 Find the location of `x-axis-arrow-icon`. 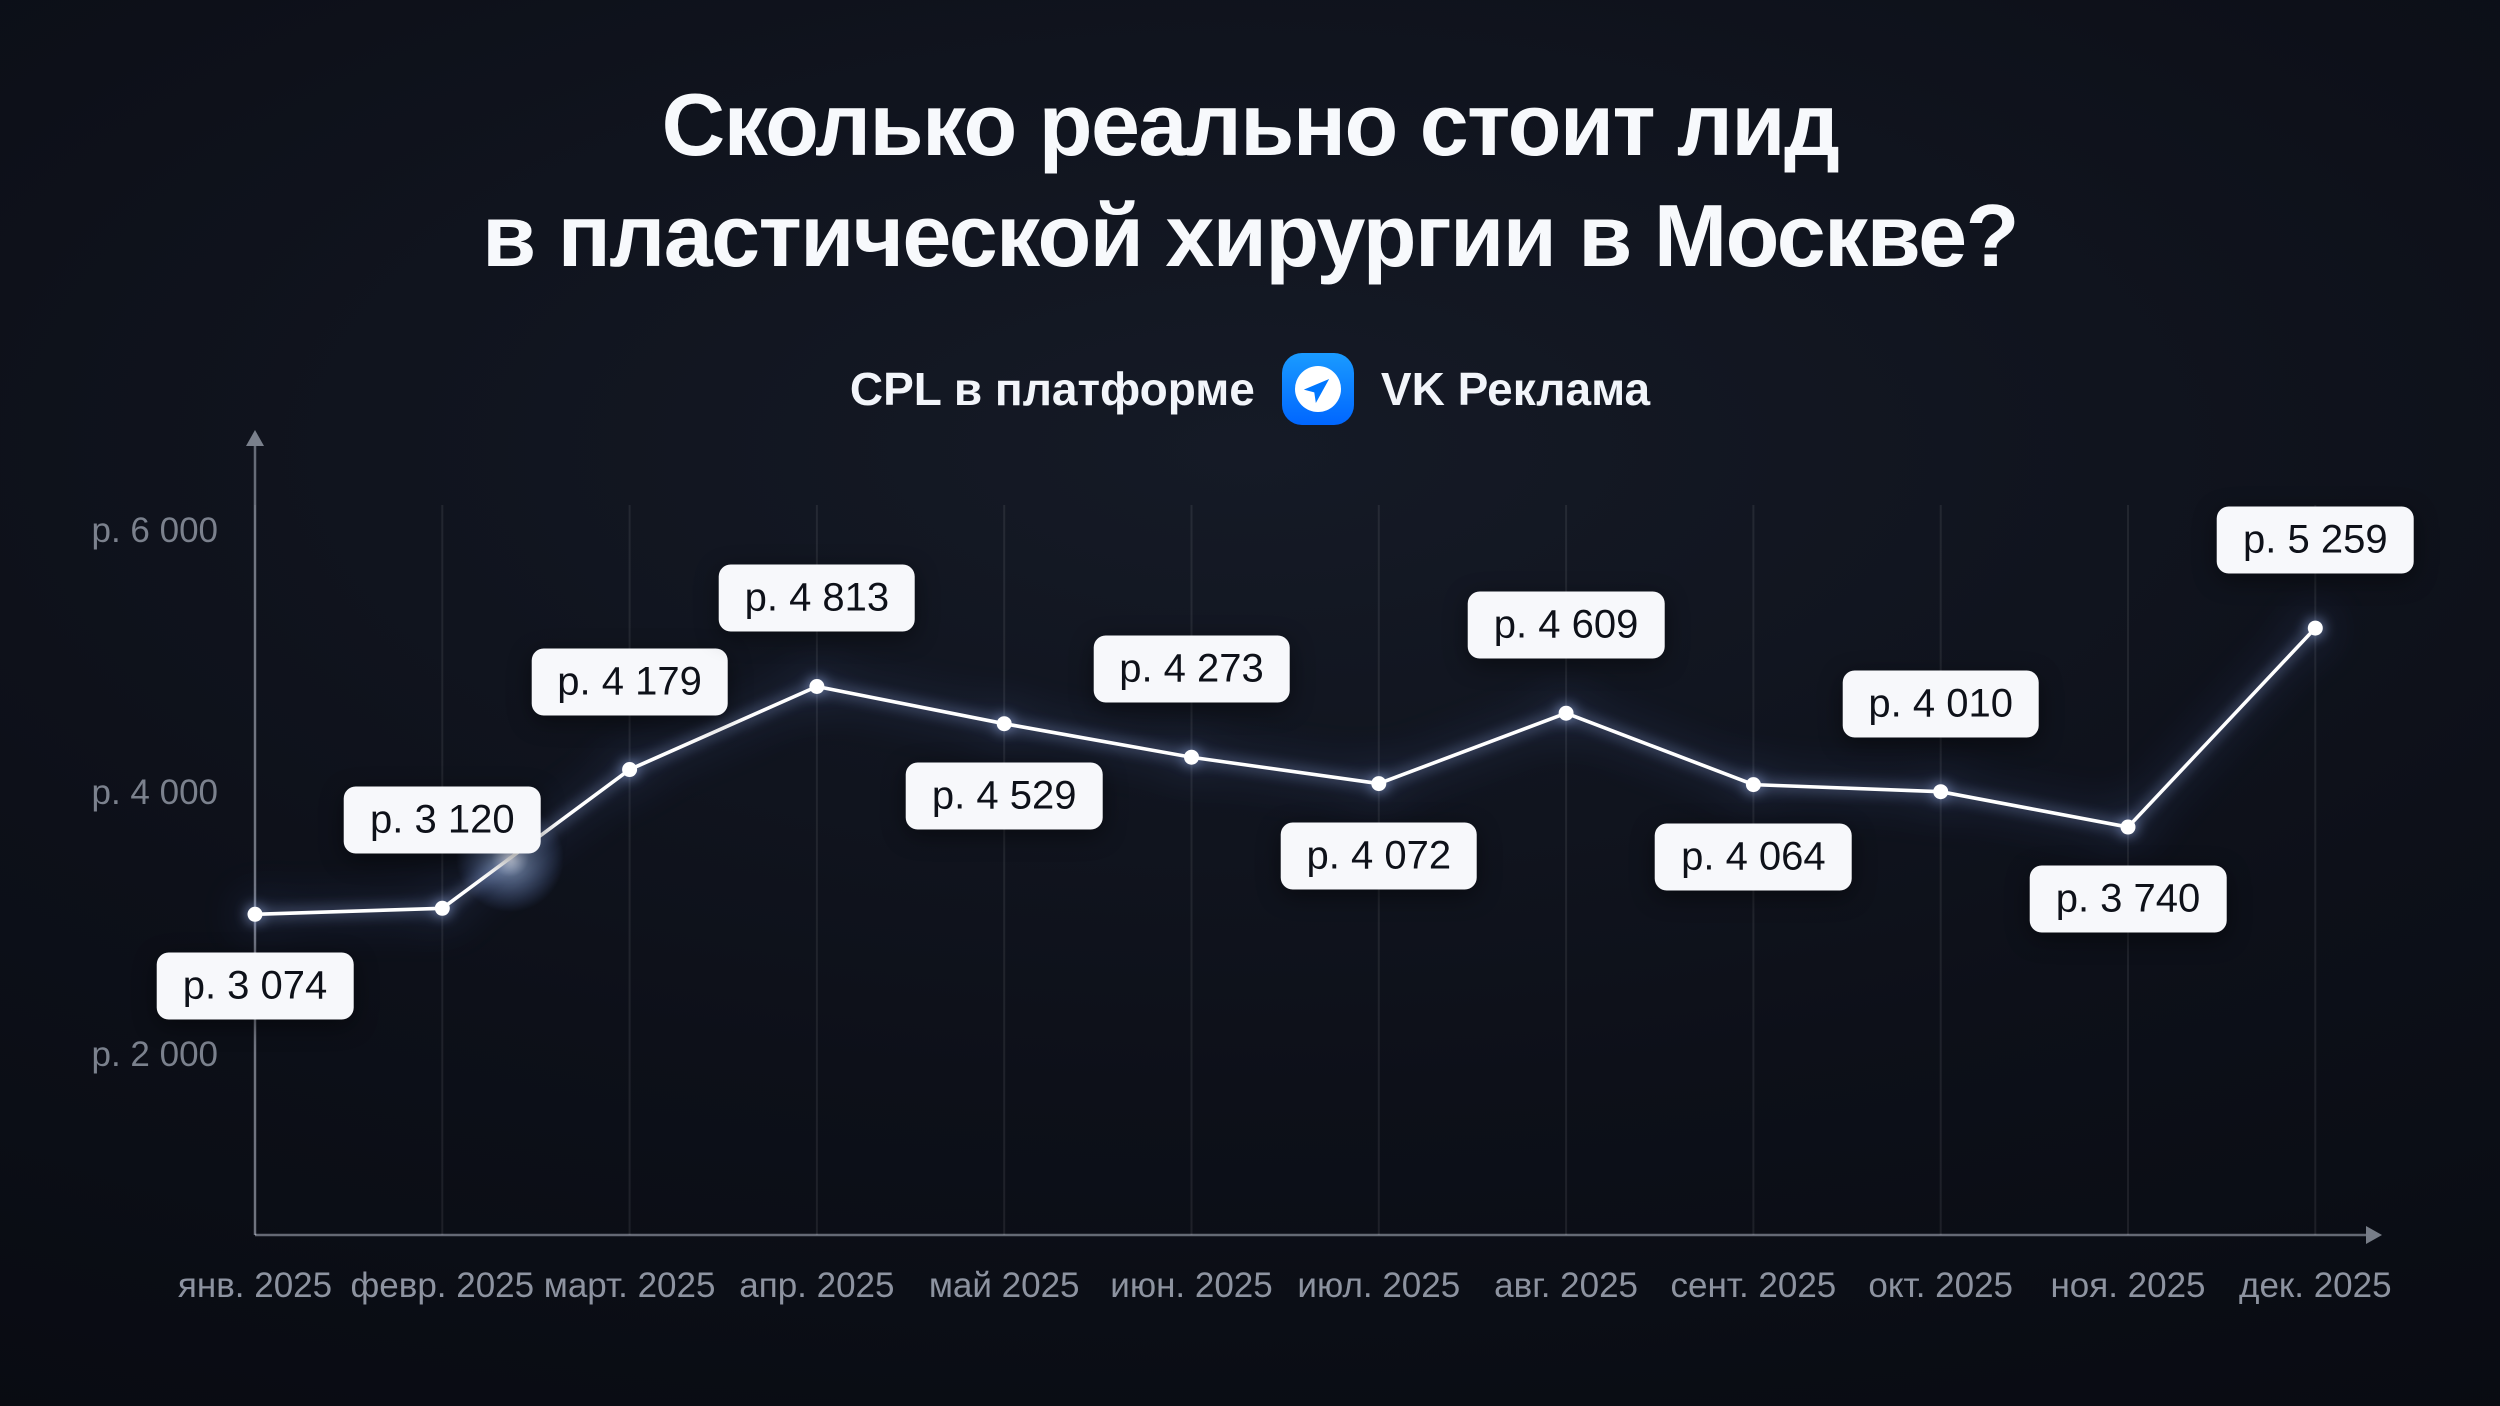

x-axis-arrow-icon is located at coordinates (2374, 1235).